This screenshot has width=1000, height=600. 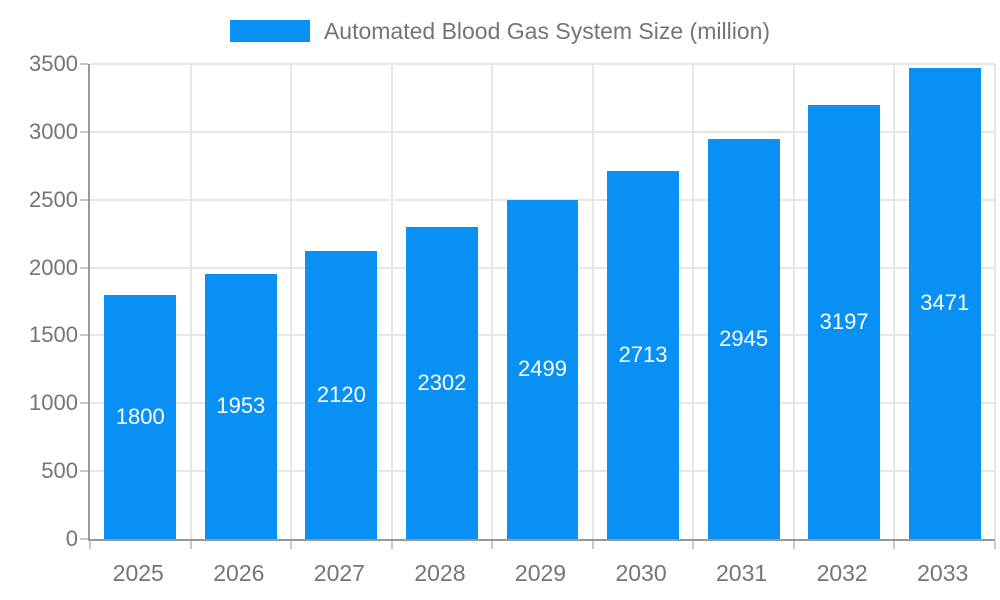 I want to click on y-axis-label: 500, so click(x=59, y=471).